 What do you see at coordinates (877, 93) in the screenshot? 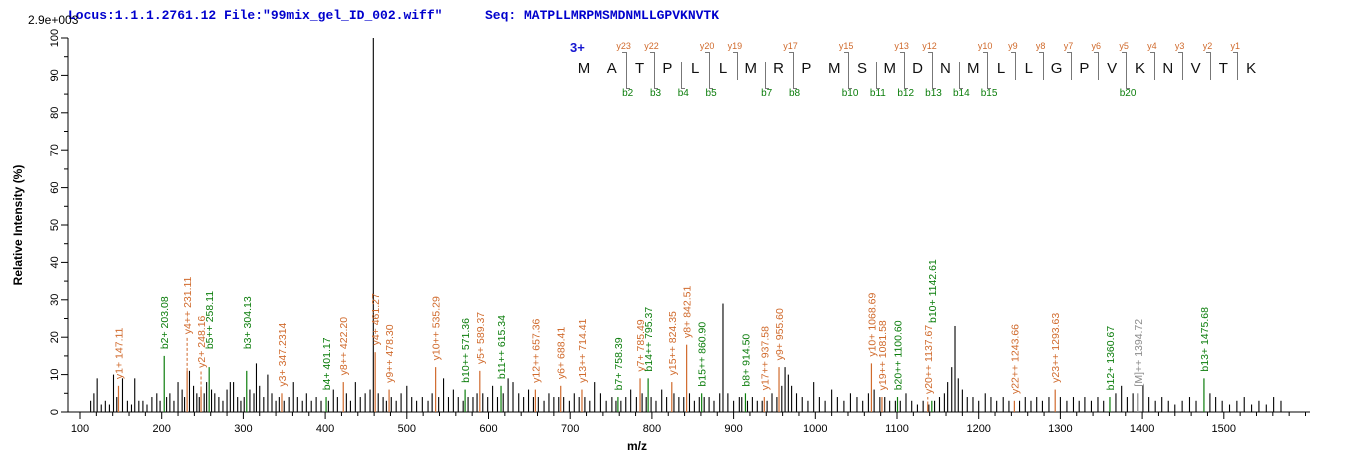
I see `b-ion-marker: b11` at bounding box center [877, 93].